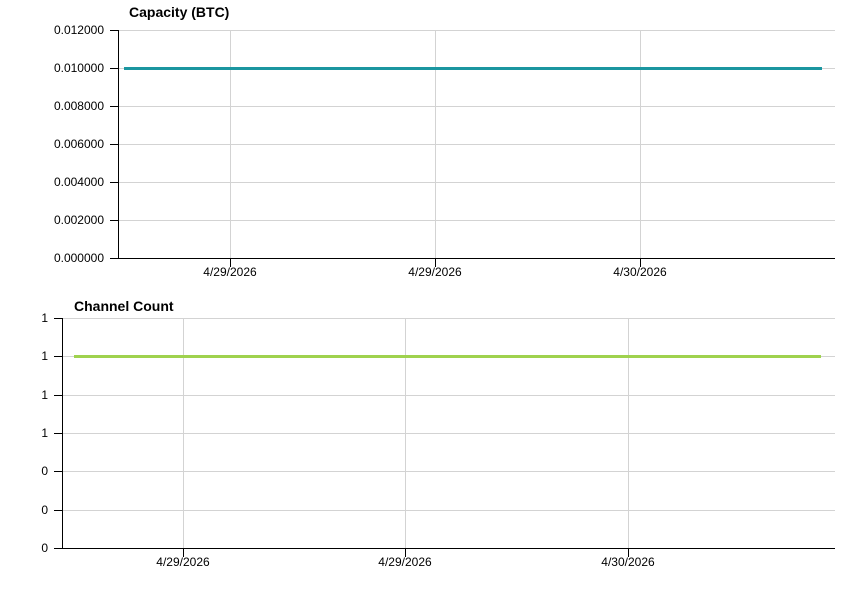  I want to click on y-axis-tick-label: 0.000000, so click(78, 258).